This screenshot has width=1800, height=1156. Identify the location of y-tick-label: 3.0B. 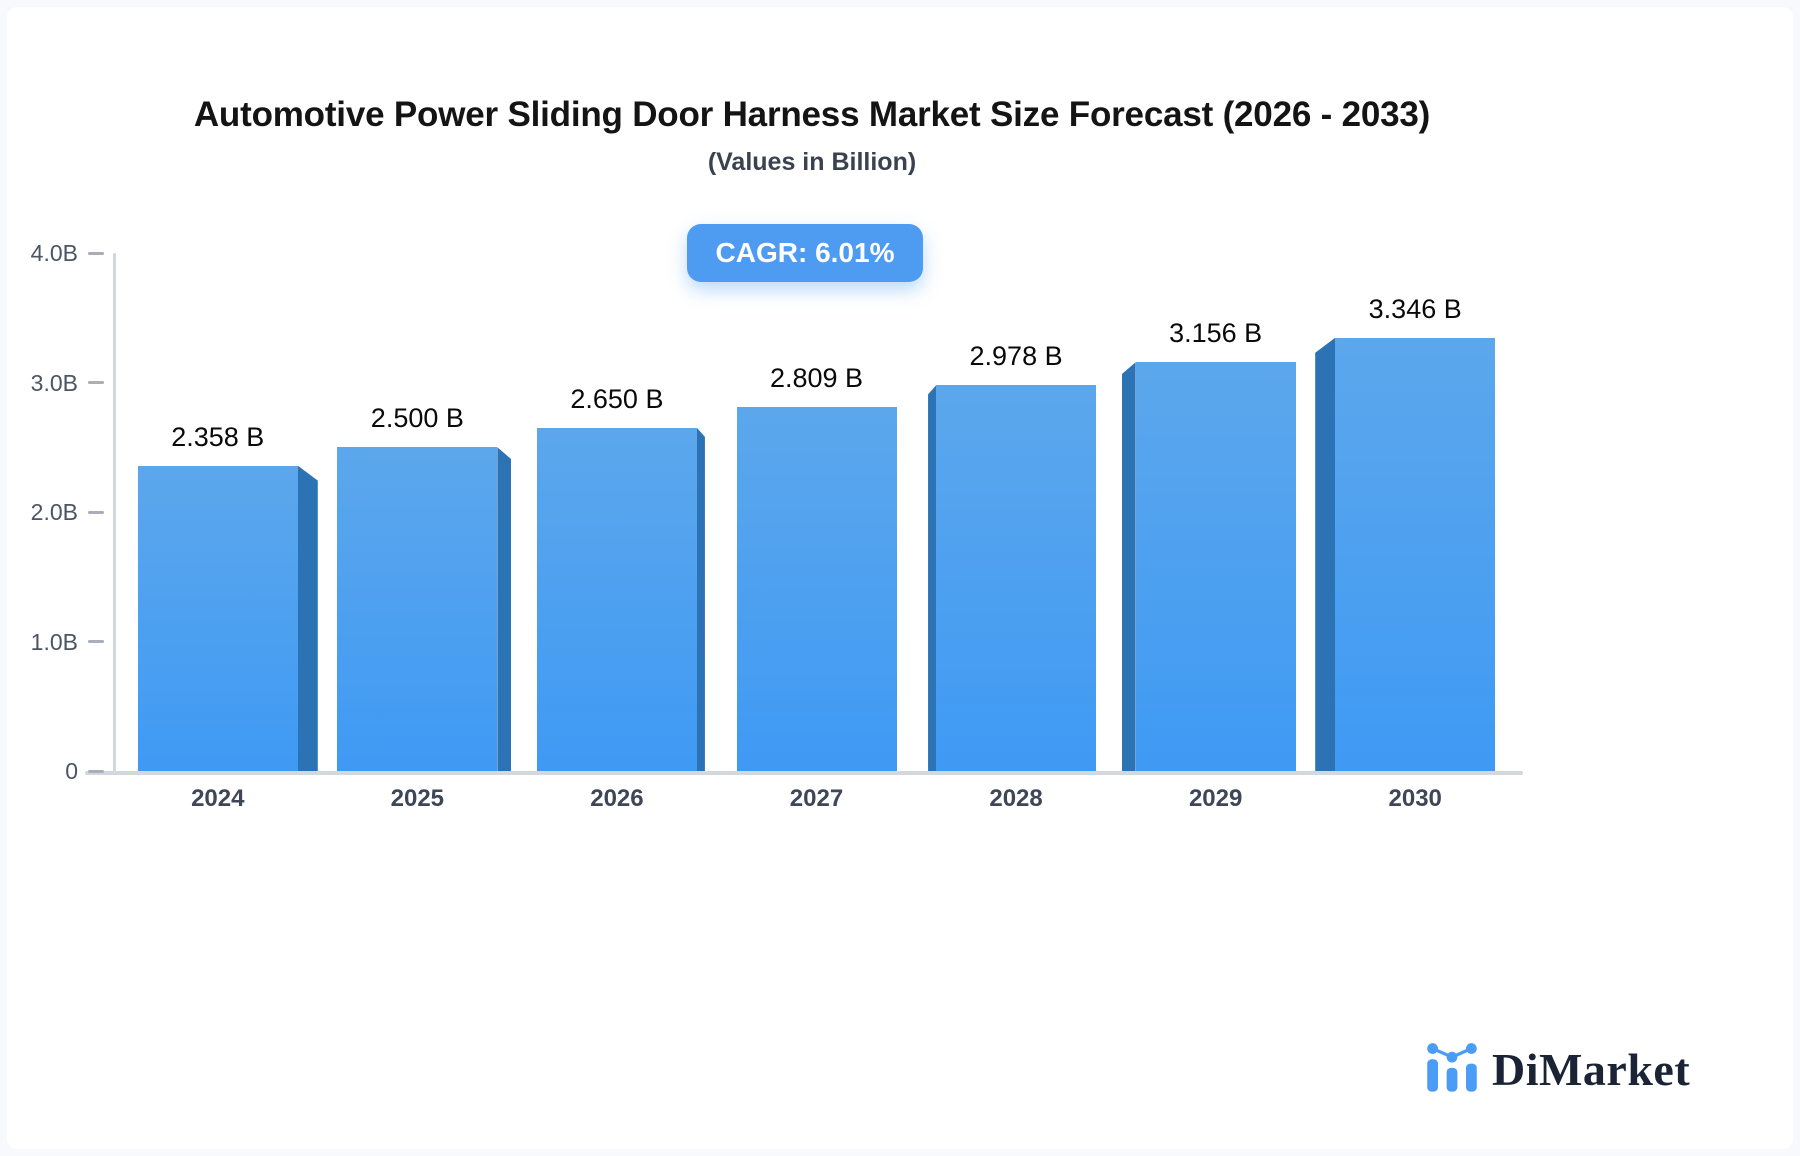
(54, 382).